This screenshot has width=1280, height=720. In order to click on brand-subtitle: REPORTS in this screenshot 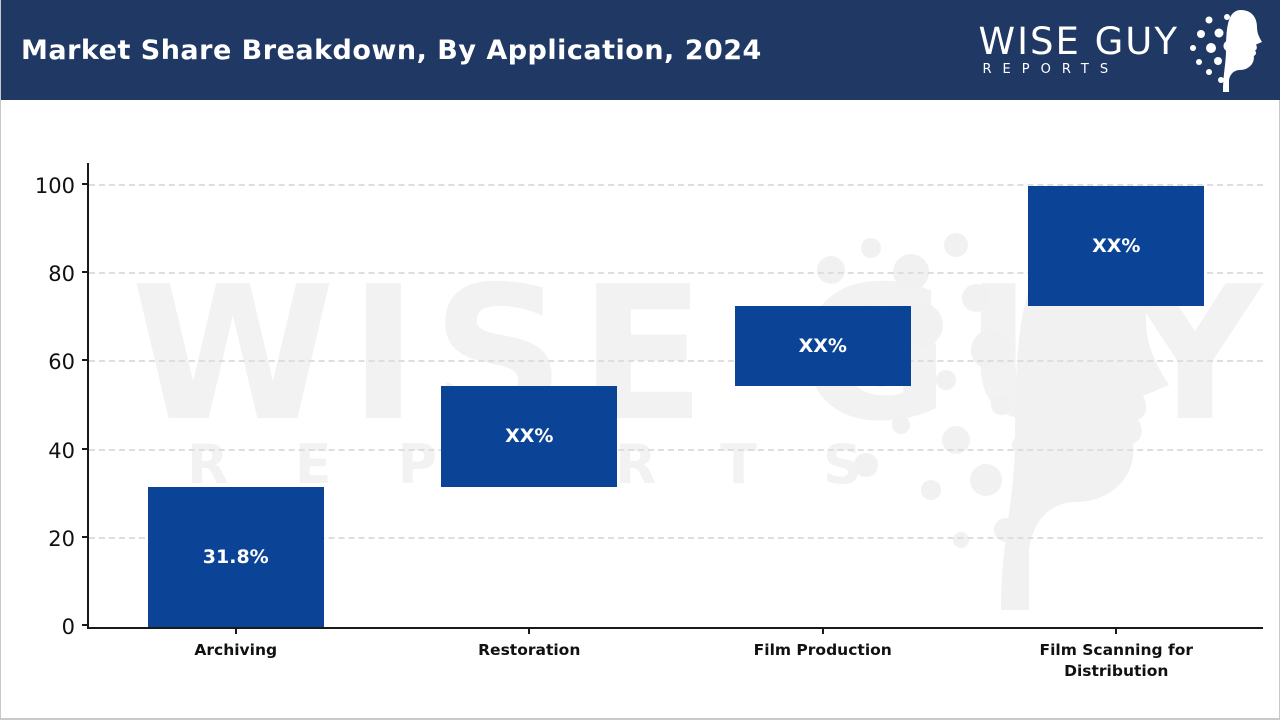, I will do `click(1051, 69)`.